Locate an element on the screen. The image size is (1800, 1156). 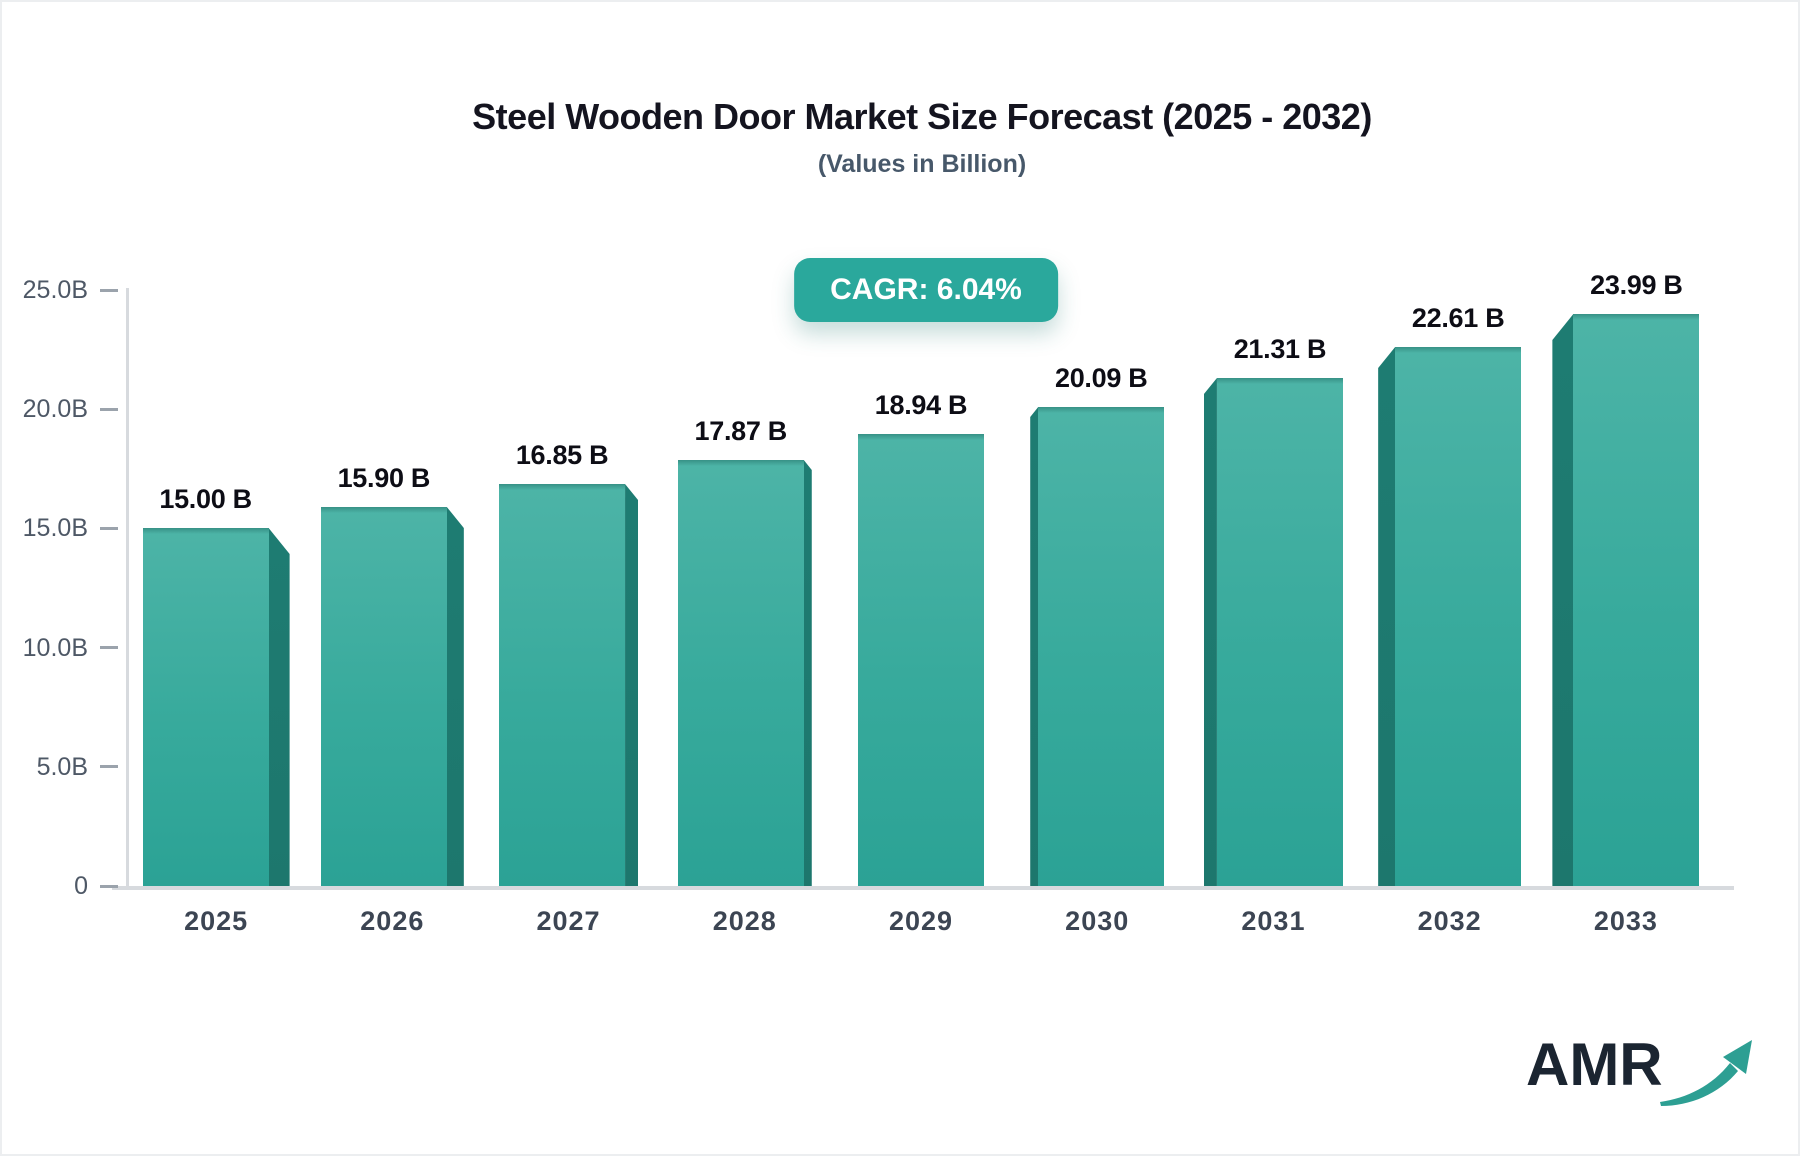
bar-value-label: 17.87 B is located at coordinates (741, 431).